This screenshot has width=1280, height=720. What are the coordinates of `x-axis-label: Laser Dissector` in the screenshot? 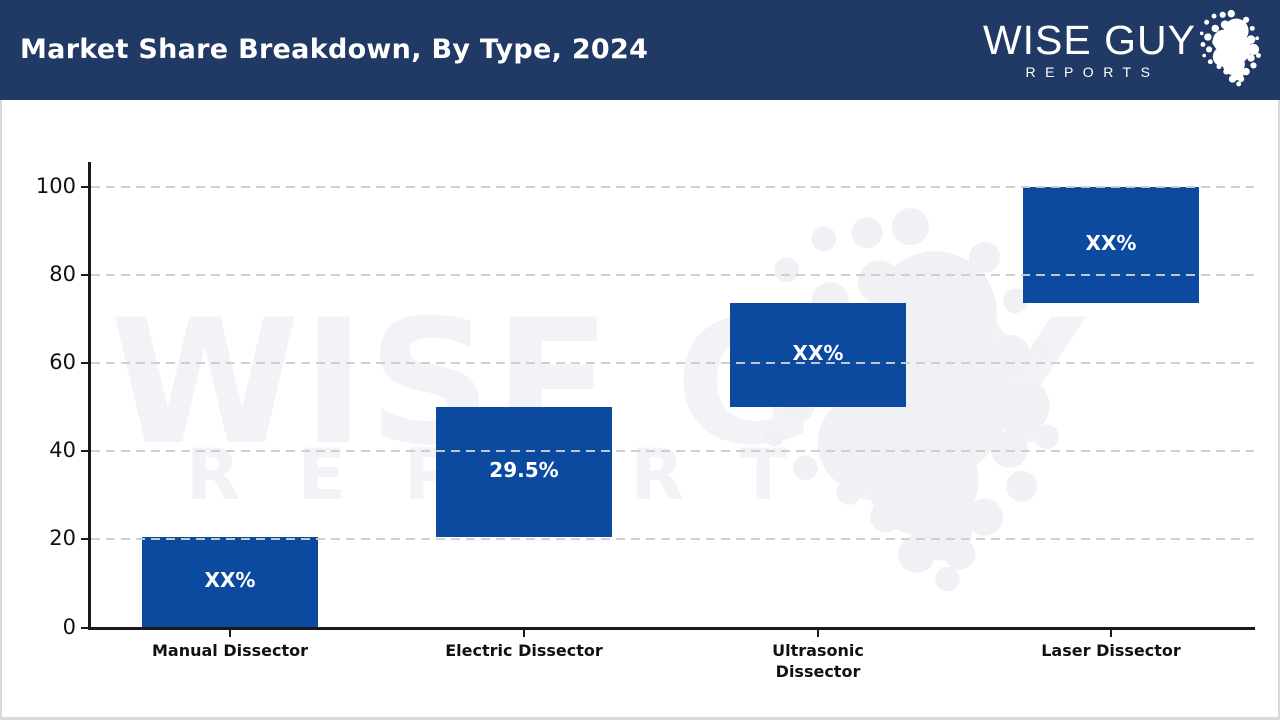 It's located at (1111, 650).